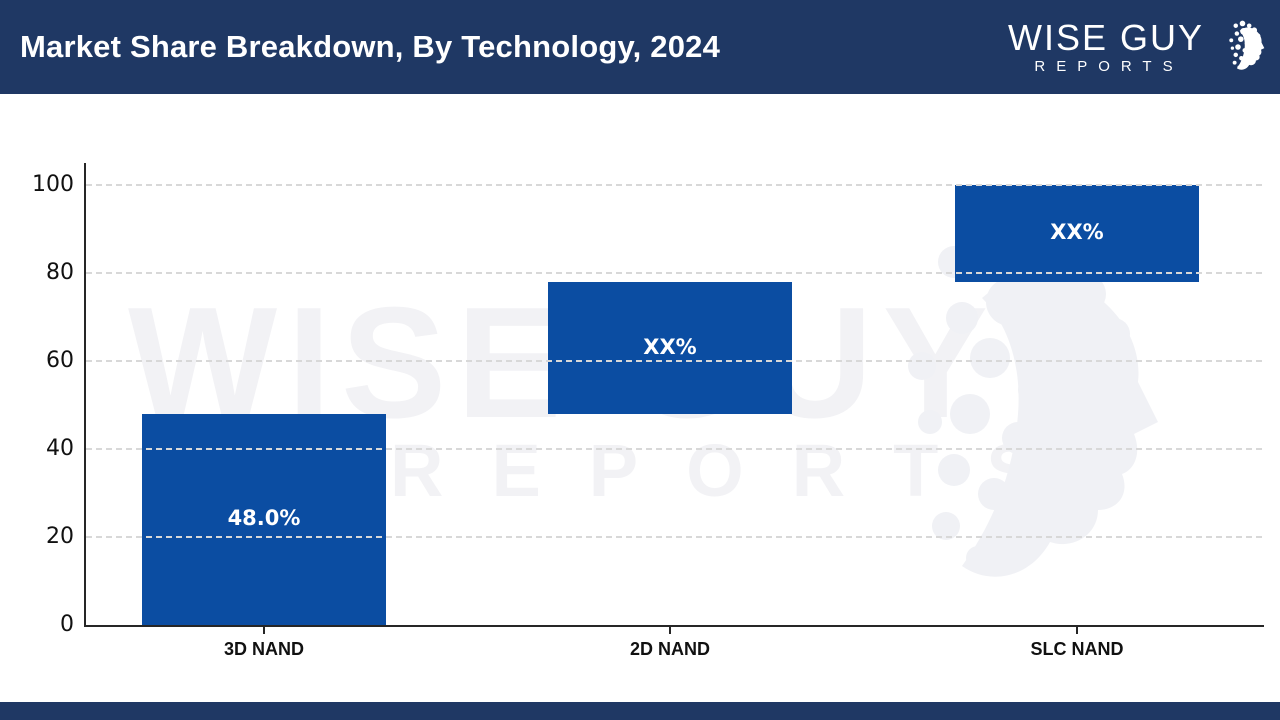 Image resolution: width=1280 pixels, height=720 pixels. I want to click on footer-bar, so click(640, 711).